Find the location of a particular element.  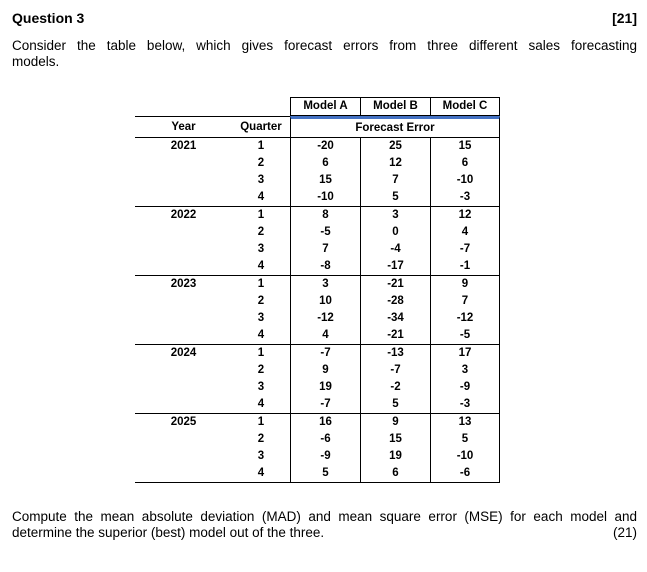

table-row: 2025 1 16 9 13 is located at coordinates (317, 422).